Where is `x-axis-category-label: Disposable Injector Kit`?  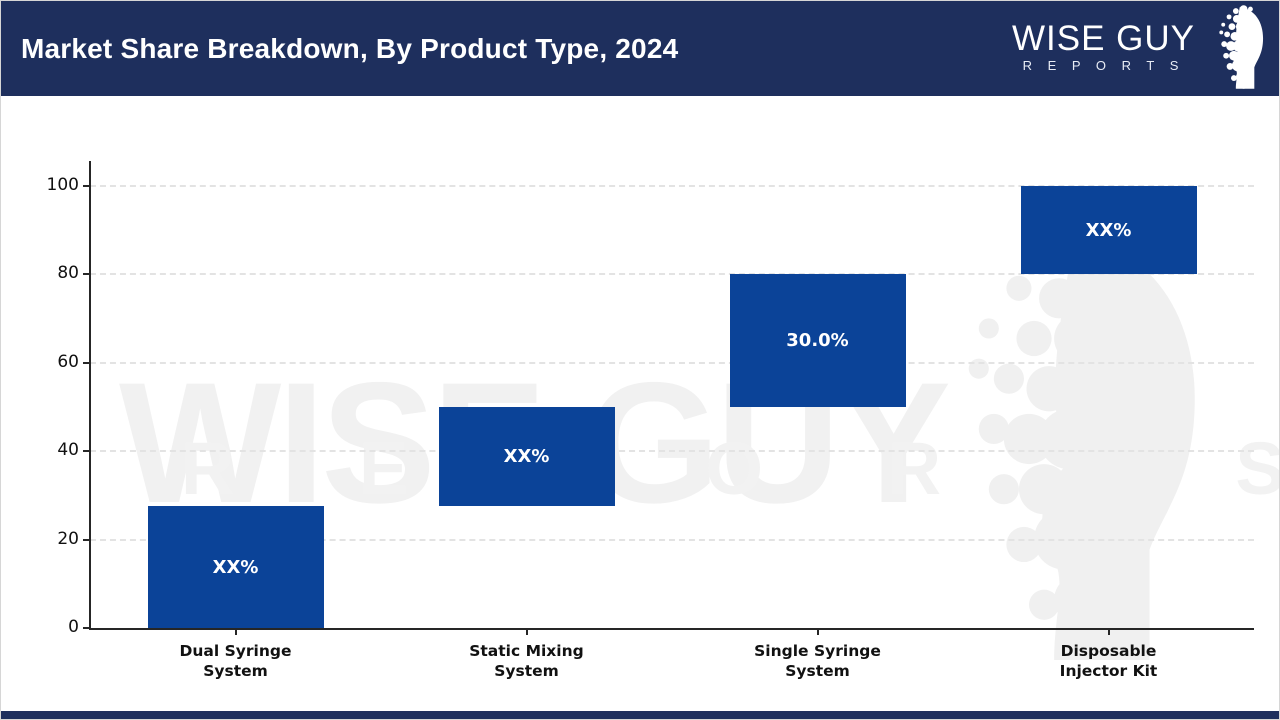 x-axis-category-label: Disposable Injector Kit is located at coordinates (1108, 661).